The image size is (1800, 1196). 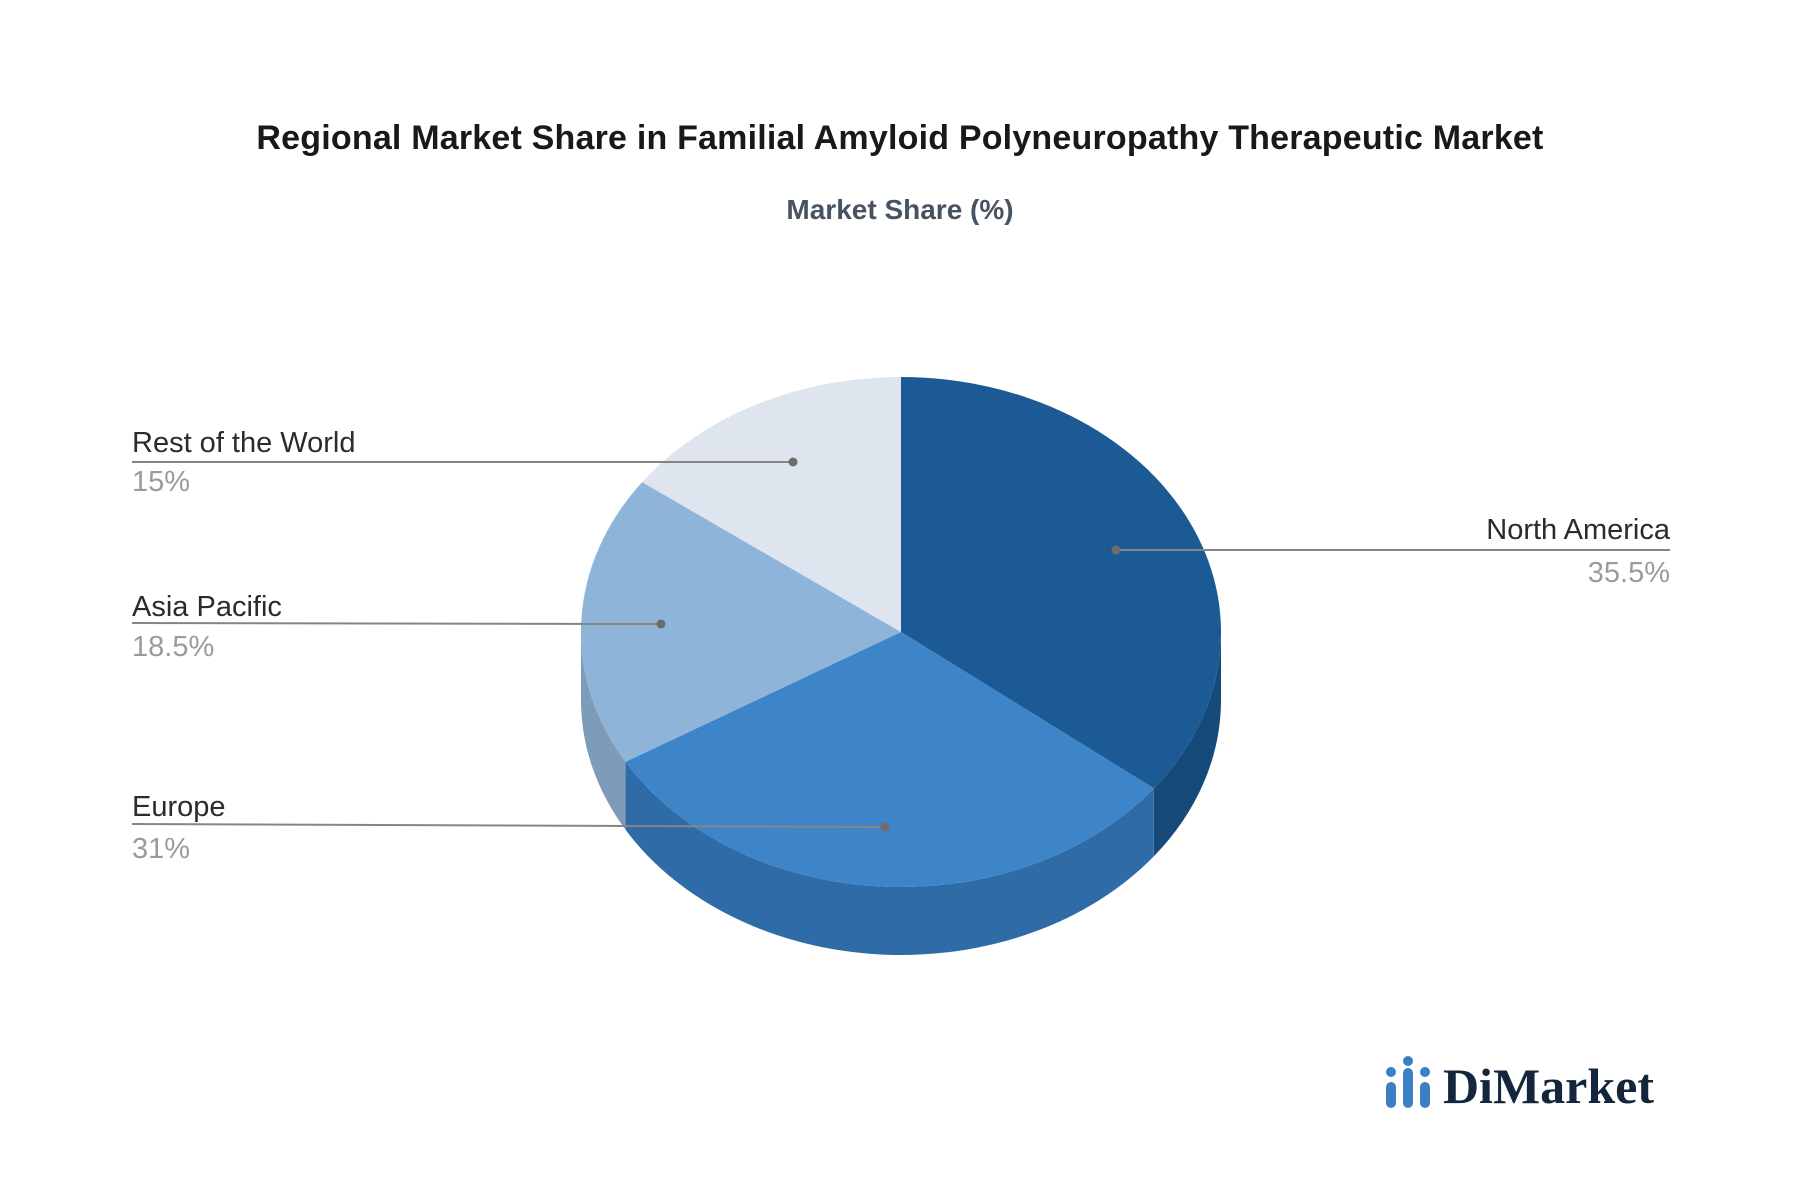 I want to click on pie-slice-north-america, so click(x=1061, y=583).